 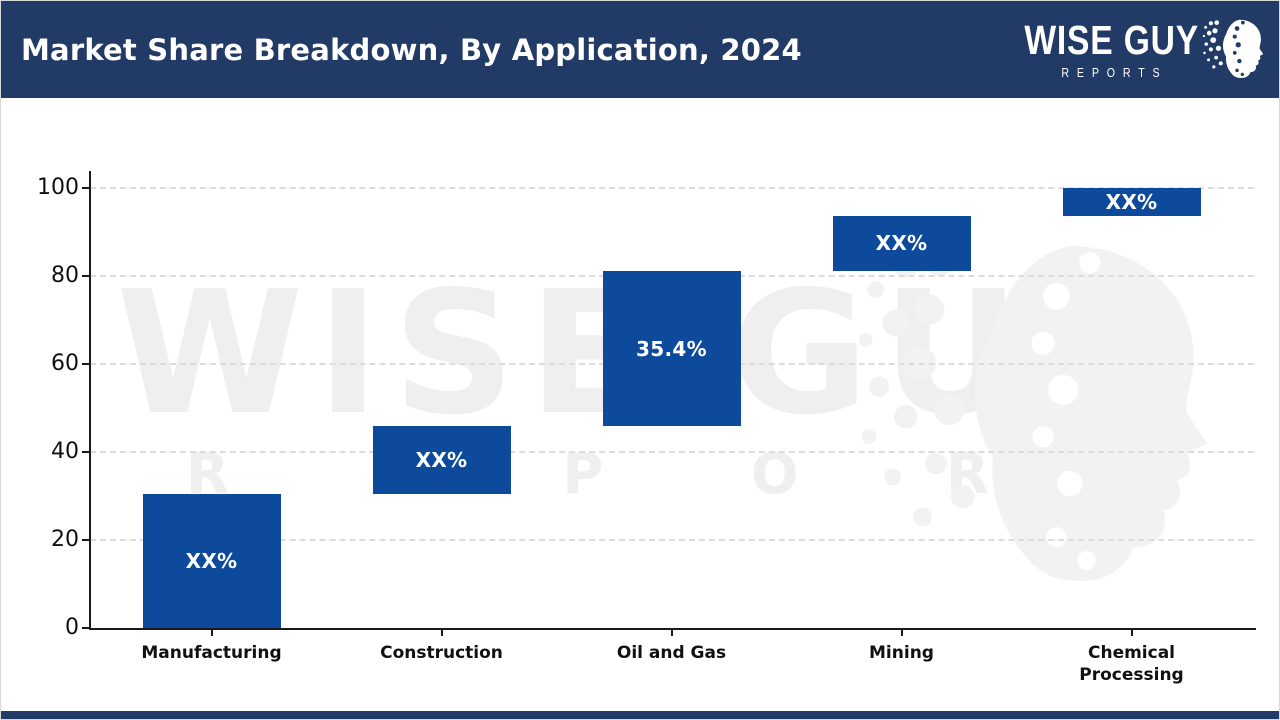 What do you see at coordinates (65, 539) in the screenshot?
I see `y-tick-label-20: 20` at bounding box center [65, 539].